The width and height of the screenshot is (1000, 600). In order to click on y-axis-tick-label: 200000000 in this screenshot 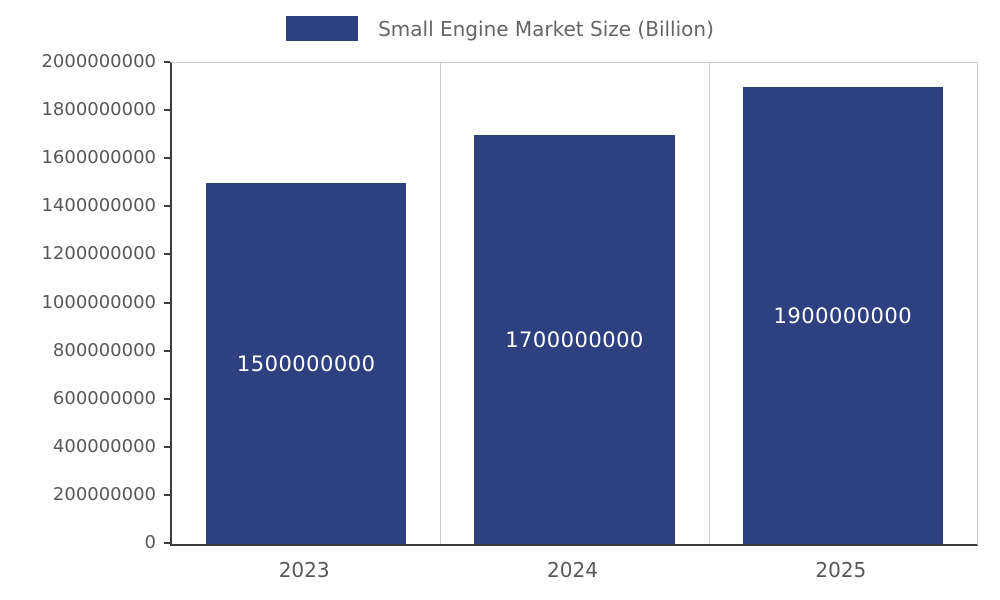, I will do `click(104, 494)`.